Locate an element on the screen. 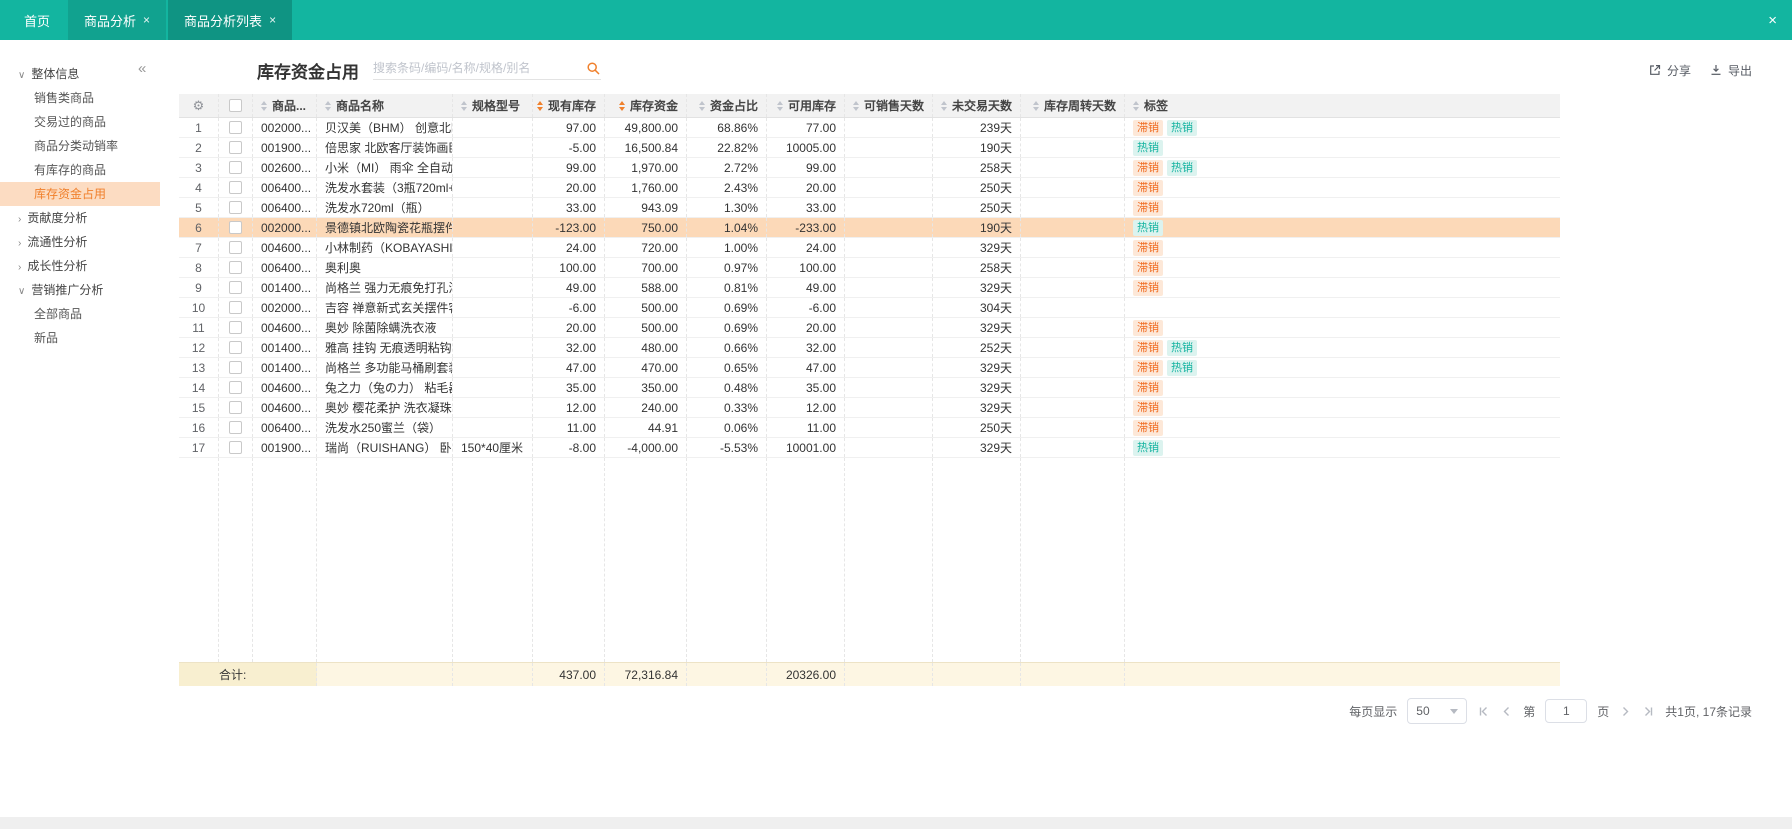 Image resolution: width=1792 pixels, height=829 pixels. next-page-button is located at coordinates (1625, 711).